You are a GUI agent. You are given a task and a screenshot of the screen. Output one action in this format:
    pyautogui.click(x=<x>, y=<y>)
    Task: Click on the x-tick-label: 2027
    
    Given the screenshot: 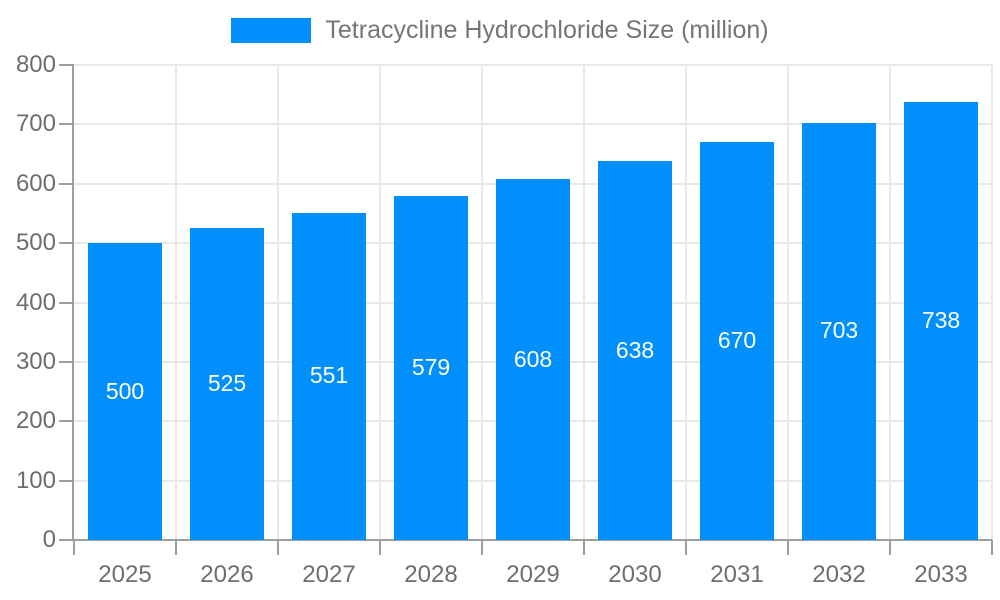 What is the action you would take?
    pyautogui.click(x=329, y=574)
    